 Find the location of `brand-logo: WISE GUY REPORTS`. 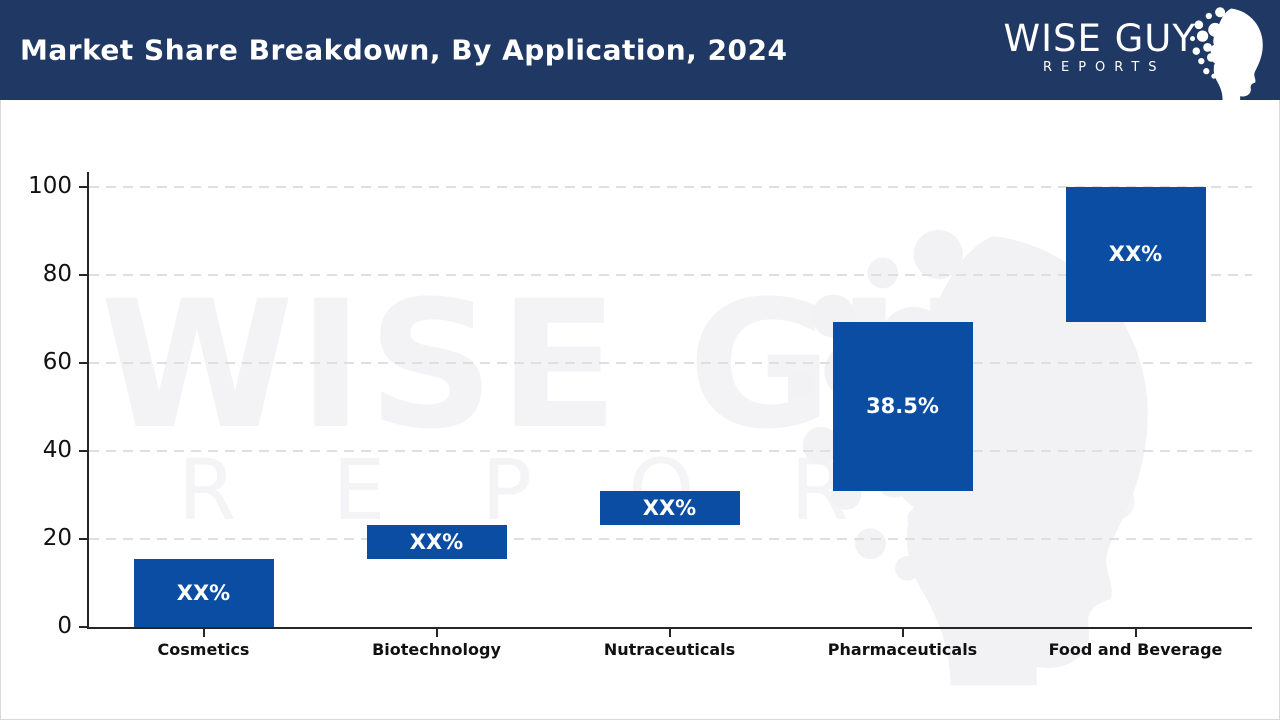

brand-logo: WISE GUY REPORTS is located at coordinates (1136, 50).